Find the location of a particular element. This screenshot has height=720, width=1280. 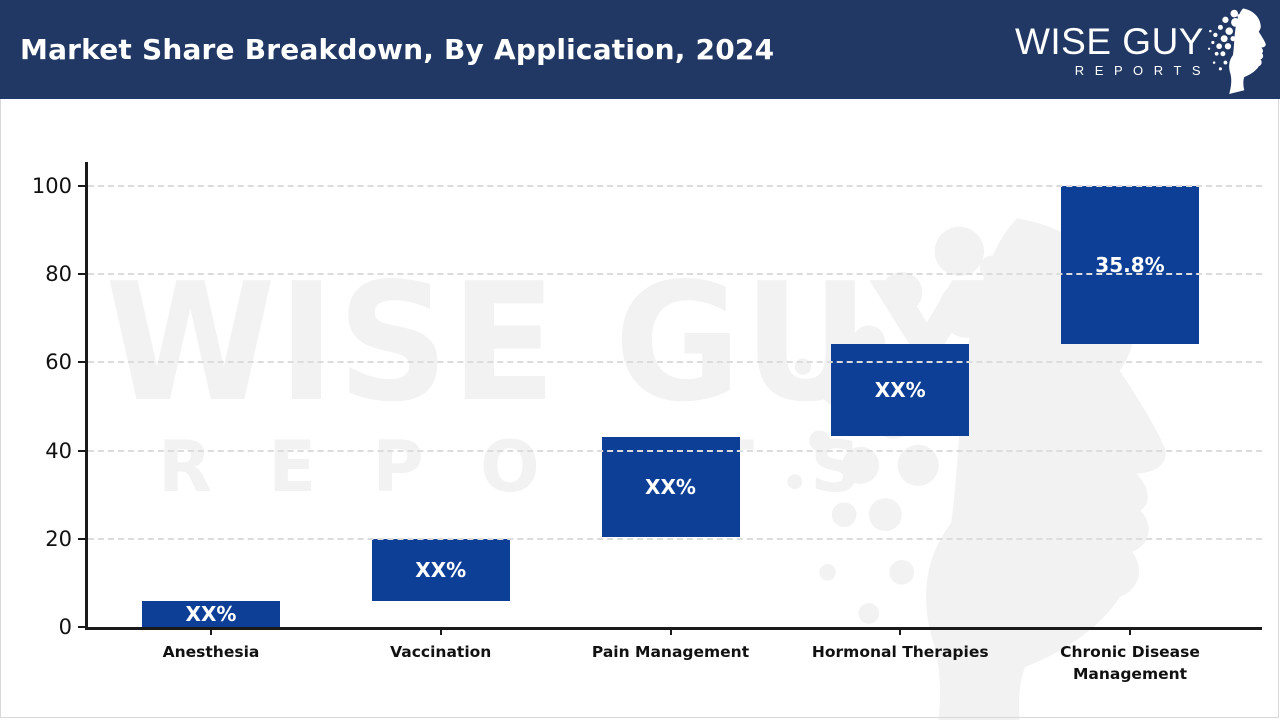

x-axis-label: Vaccination is located at coordinates (441, 652).